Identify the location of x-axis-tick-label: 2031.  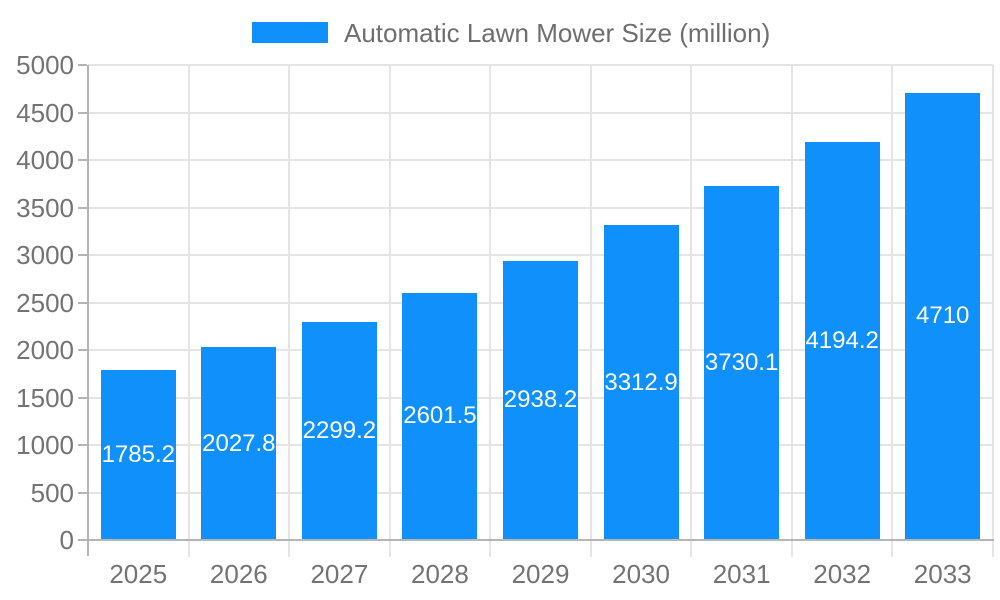
(741, 574).